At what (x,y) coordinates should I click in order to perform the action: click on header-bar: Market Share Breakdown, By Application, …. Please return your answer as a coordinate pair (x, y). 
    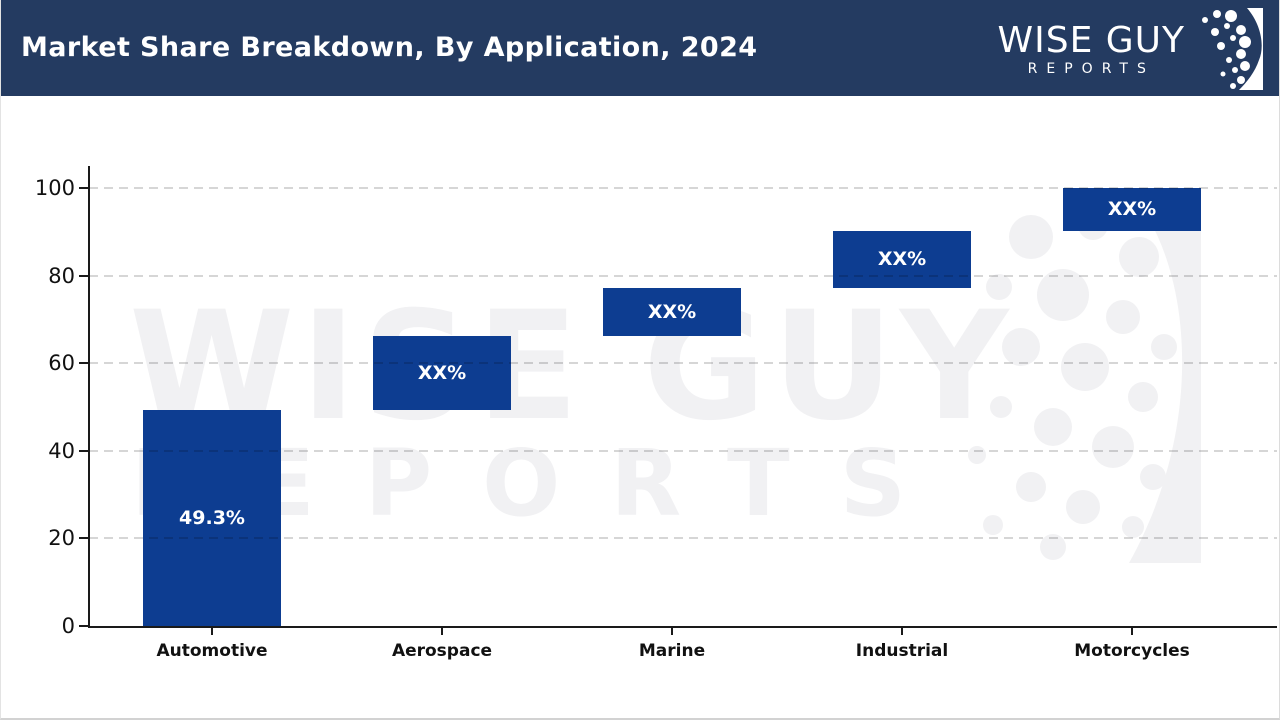
    Looking at the image, I should click on (640, 48).